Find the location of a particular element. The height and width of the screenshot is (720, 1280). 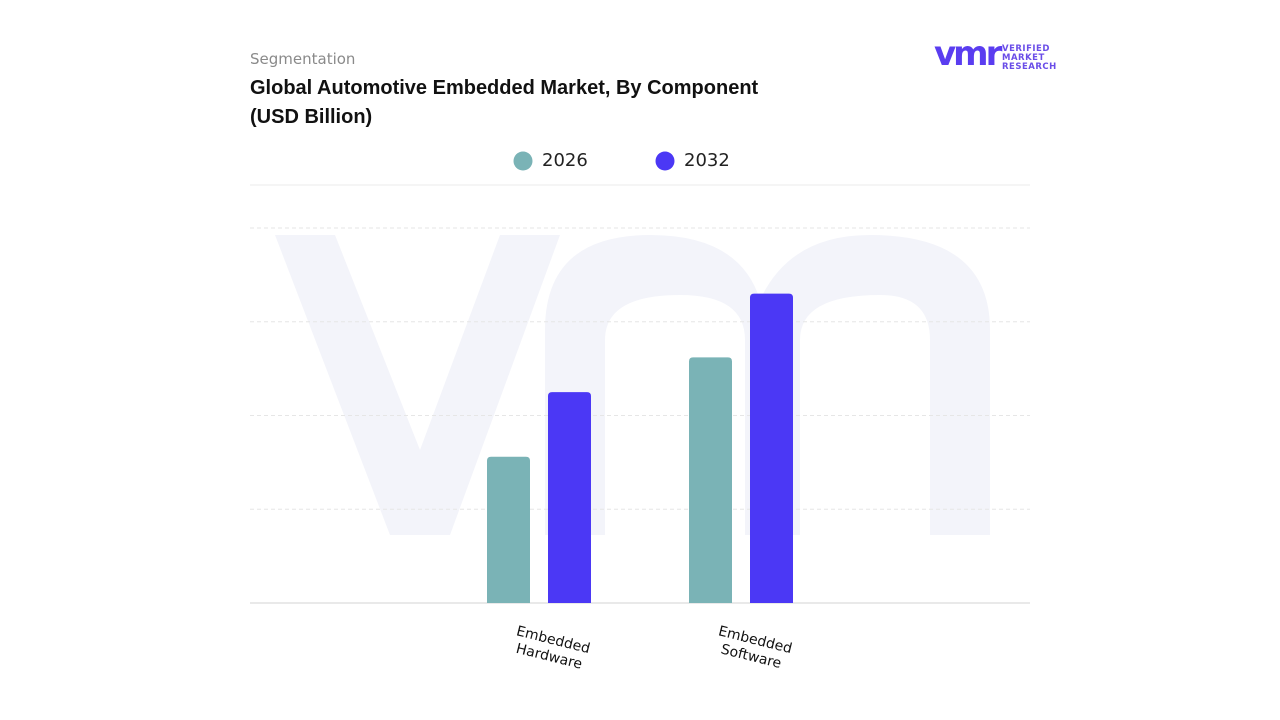

logo-mark: vmr is located at coordinates (968, 54).